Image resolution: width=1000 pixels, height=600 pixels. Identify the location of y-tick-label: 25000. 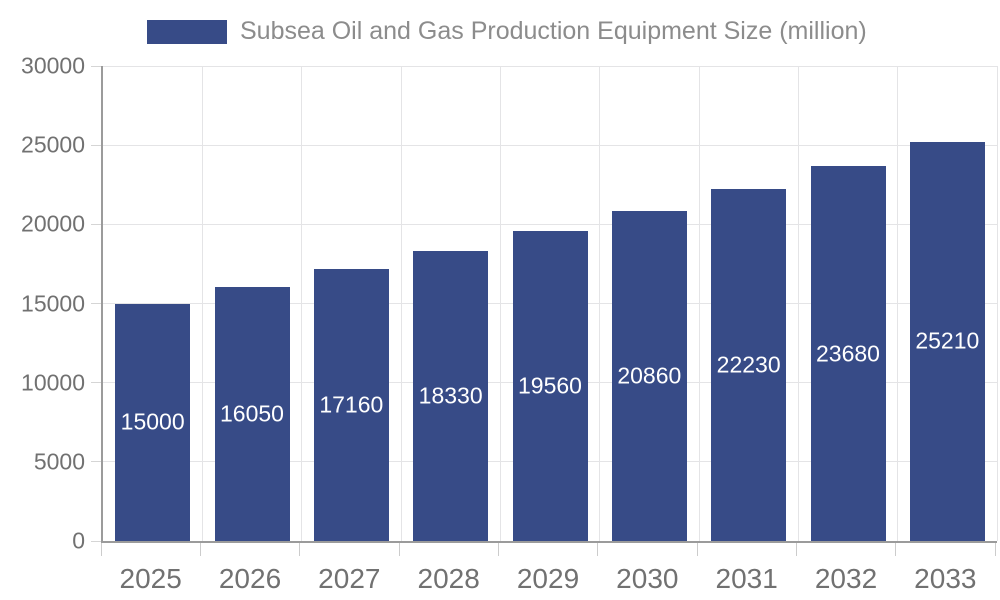
(53, 144).